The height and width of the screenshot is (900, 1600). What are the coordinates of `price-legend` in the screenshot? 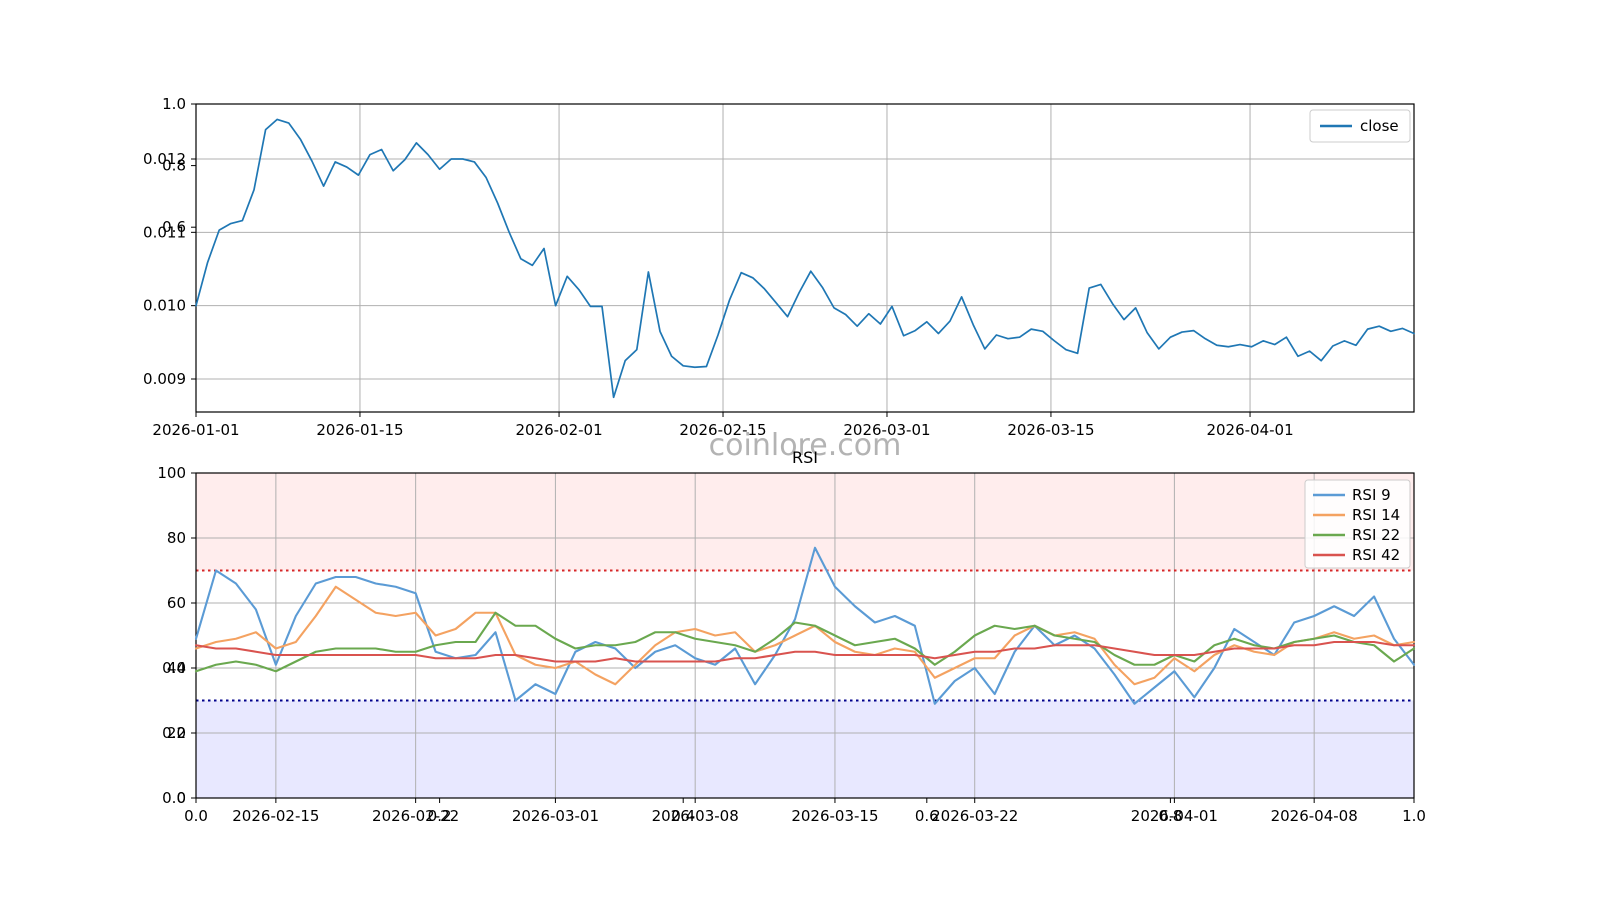 It's located at (1360, 126).